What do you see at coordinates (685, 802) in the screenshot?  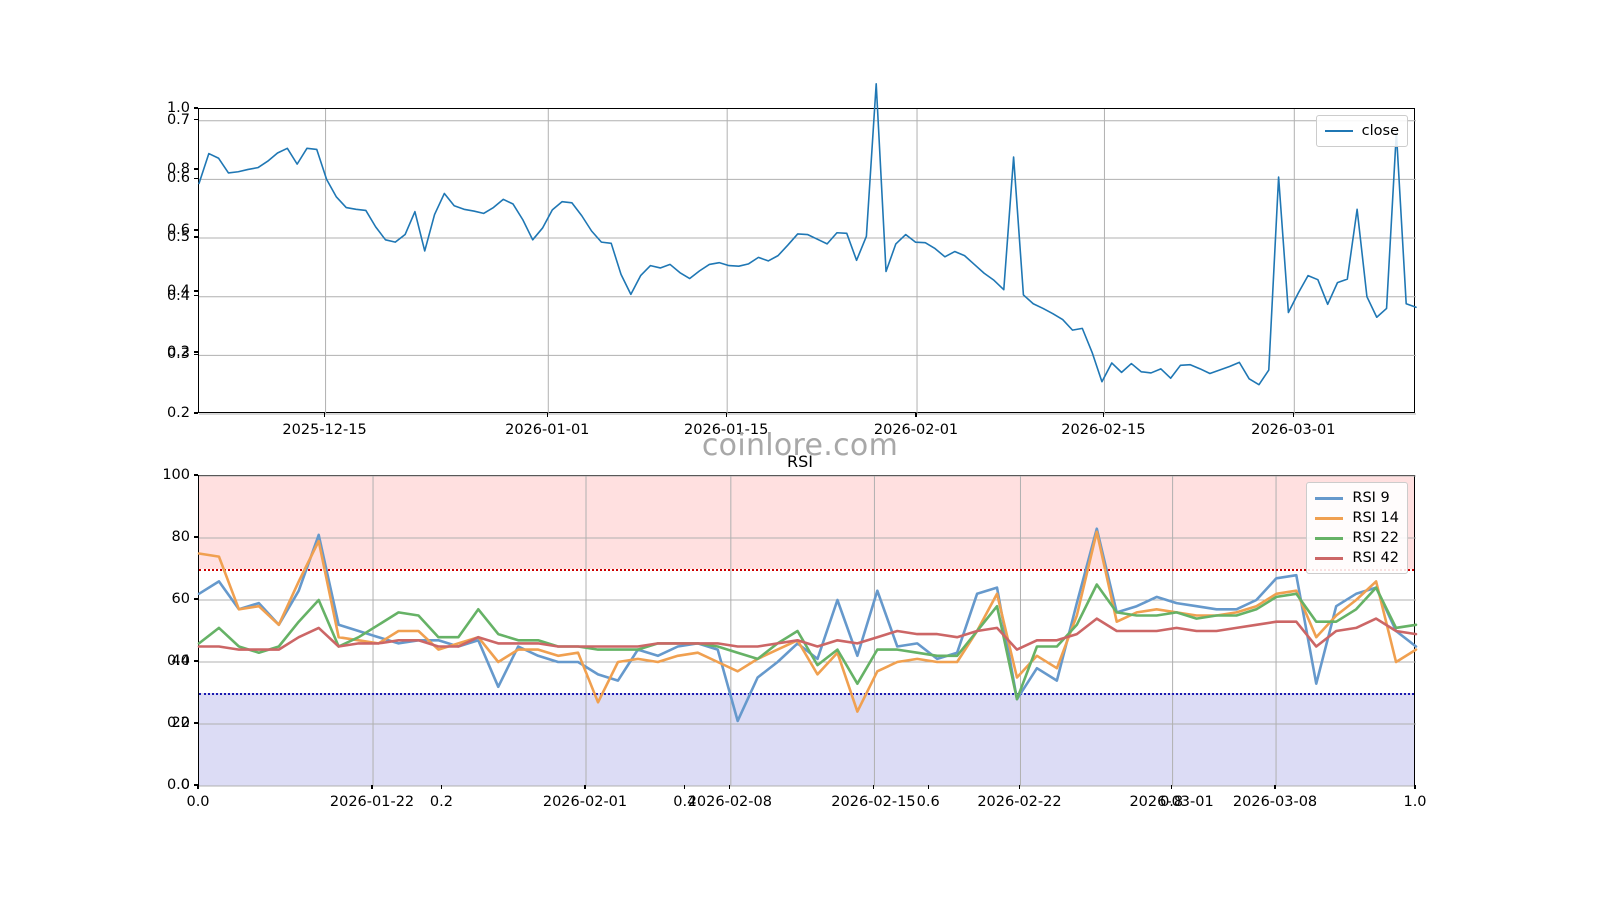 I see `rsi-x-overlay-tick-label: 0.4` at bounding box center [685, 802].